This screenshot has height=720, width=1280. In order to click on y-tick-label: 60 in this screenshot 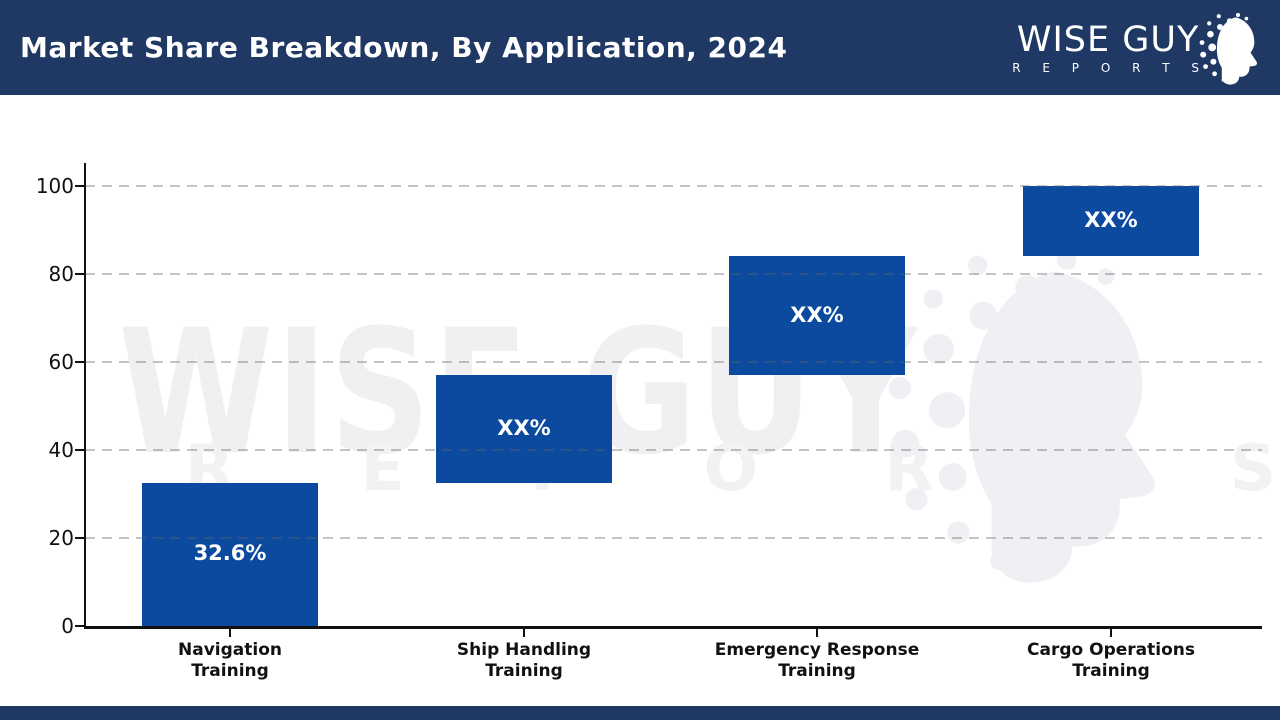, I will do `click(61, 362)`.